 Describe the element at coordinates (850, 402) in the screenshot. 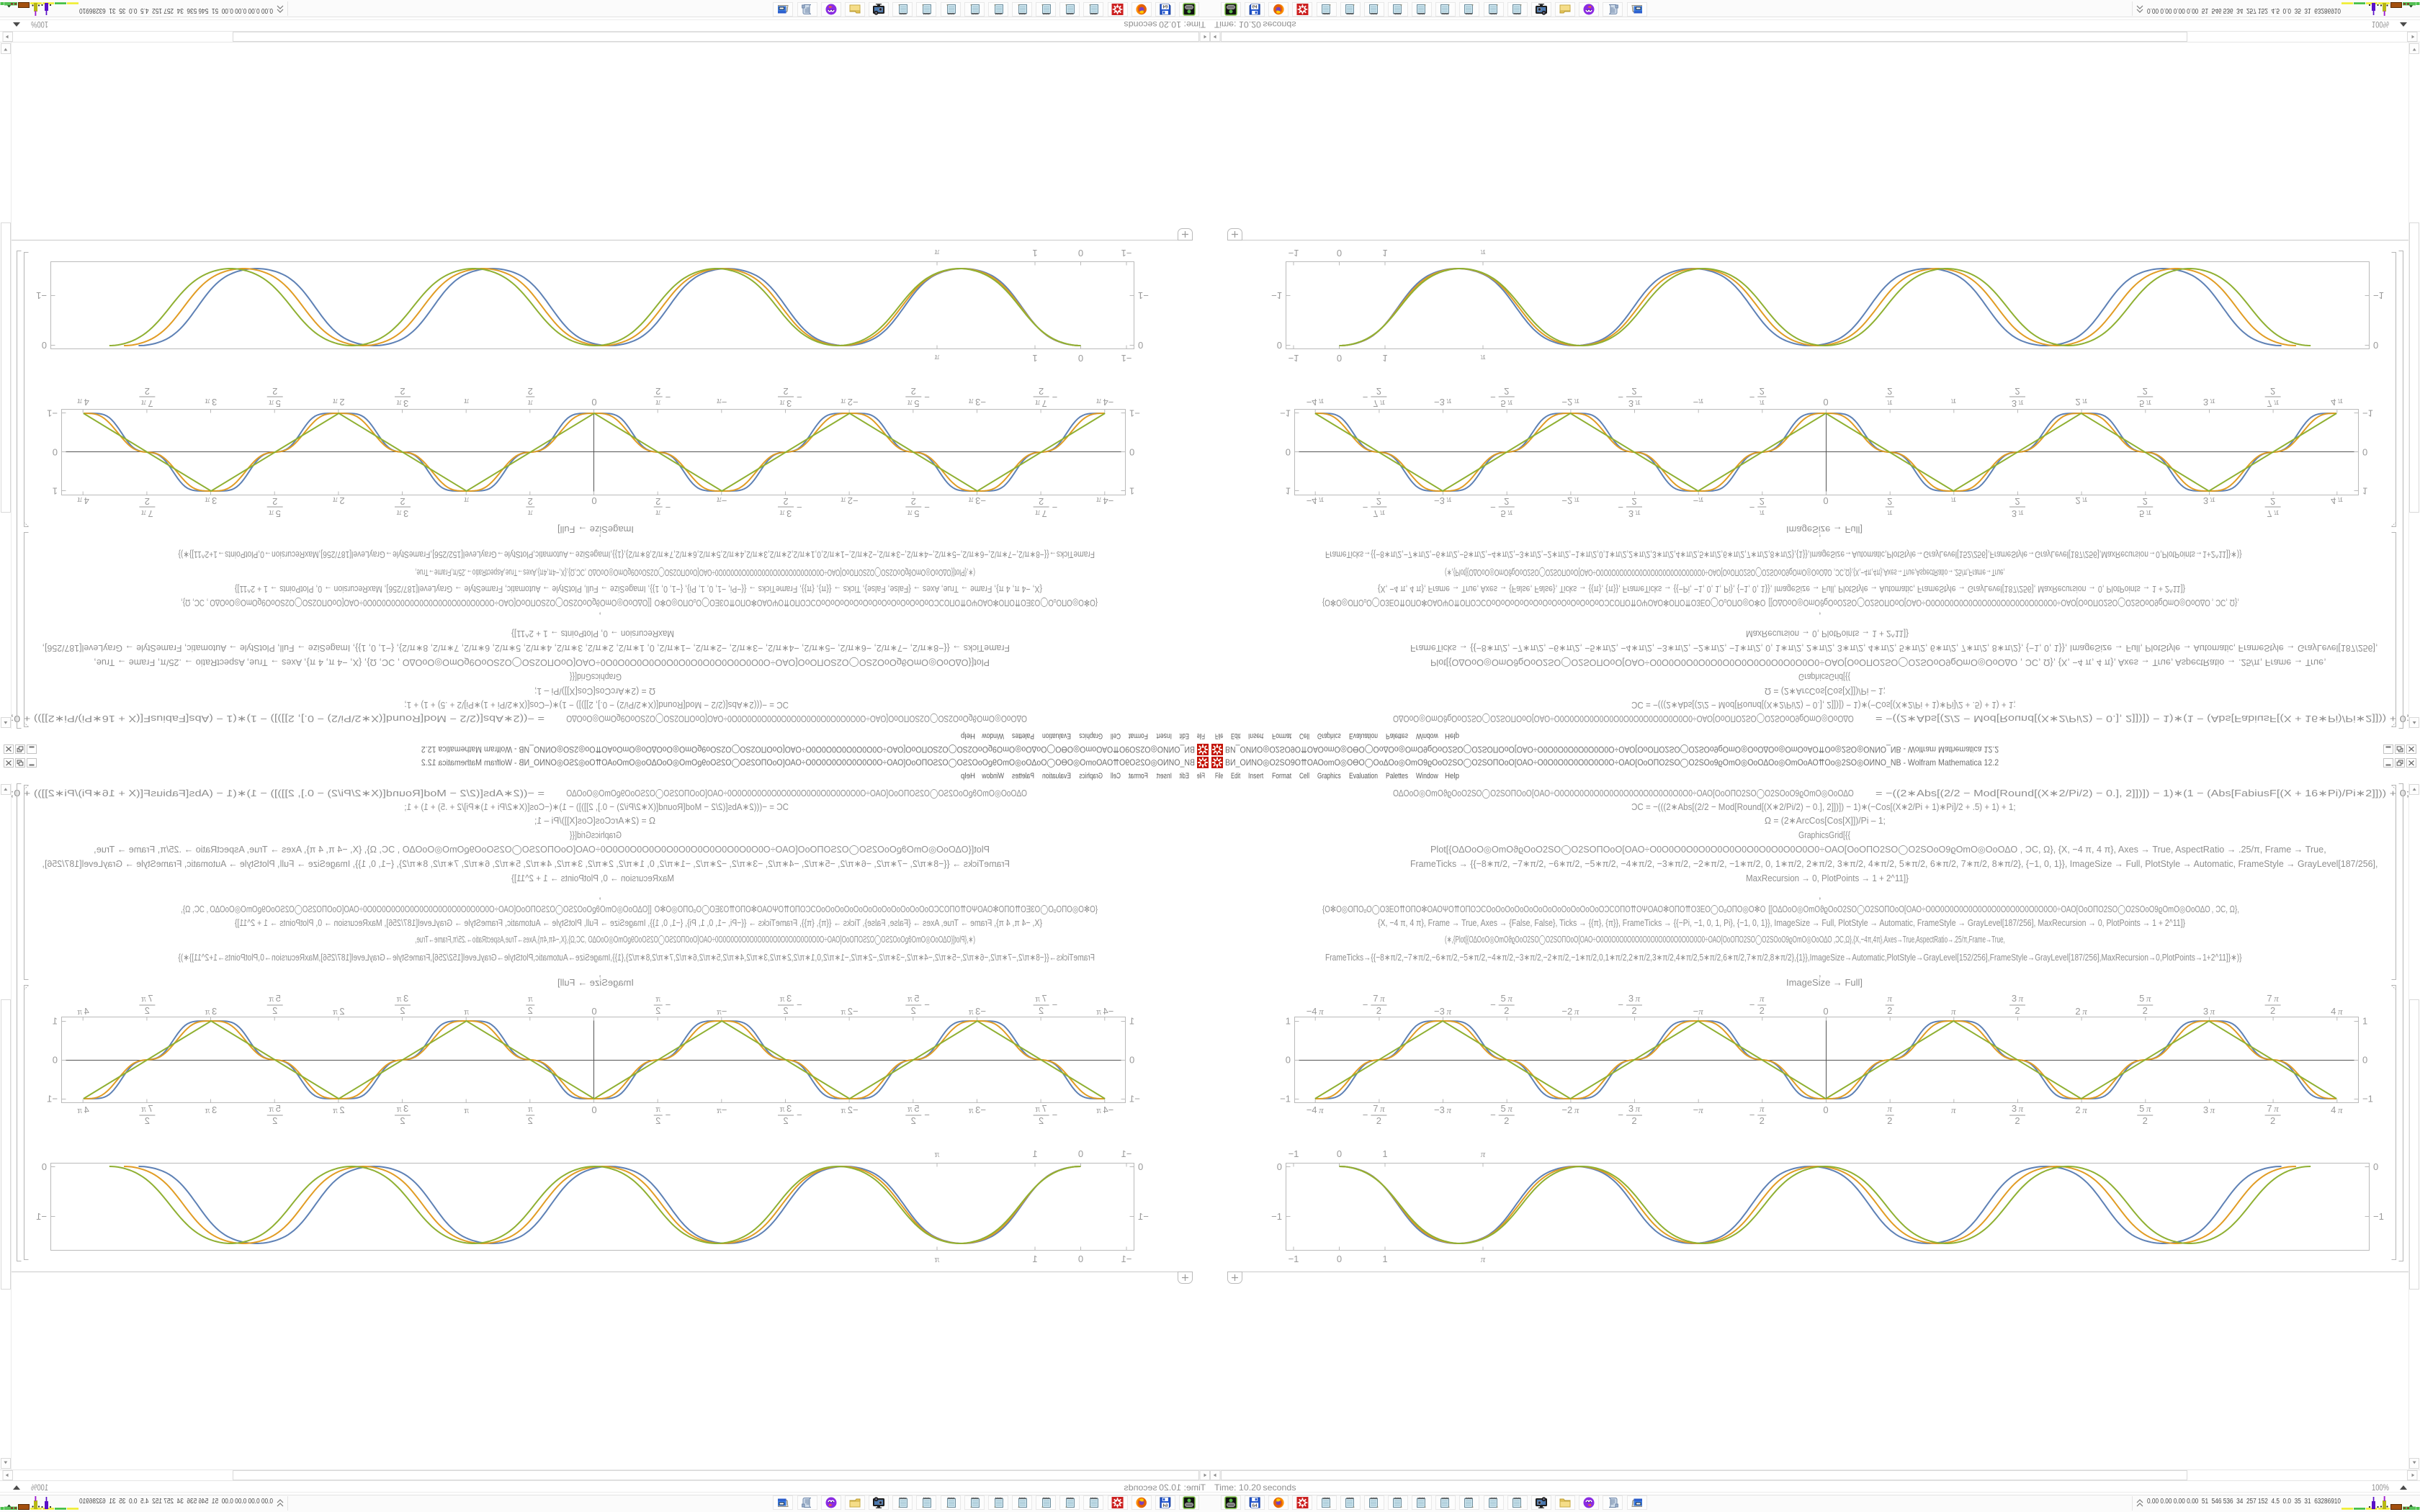

I see `svg-text: −2 π` at that location.